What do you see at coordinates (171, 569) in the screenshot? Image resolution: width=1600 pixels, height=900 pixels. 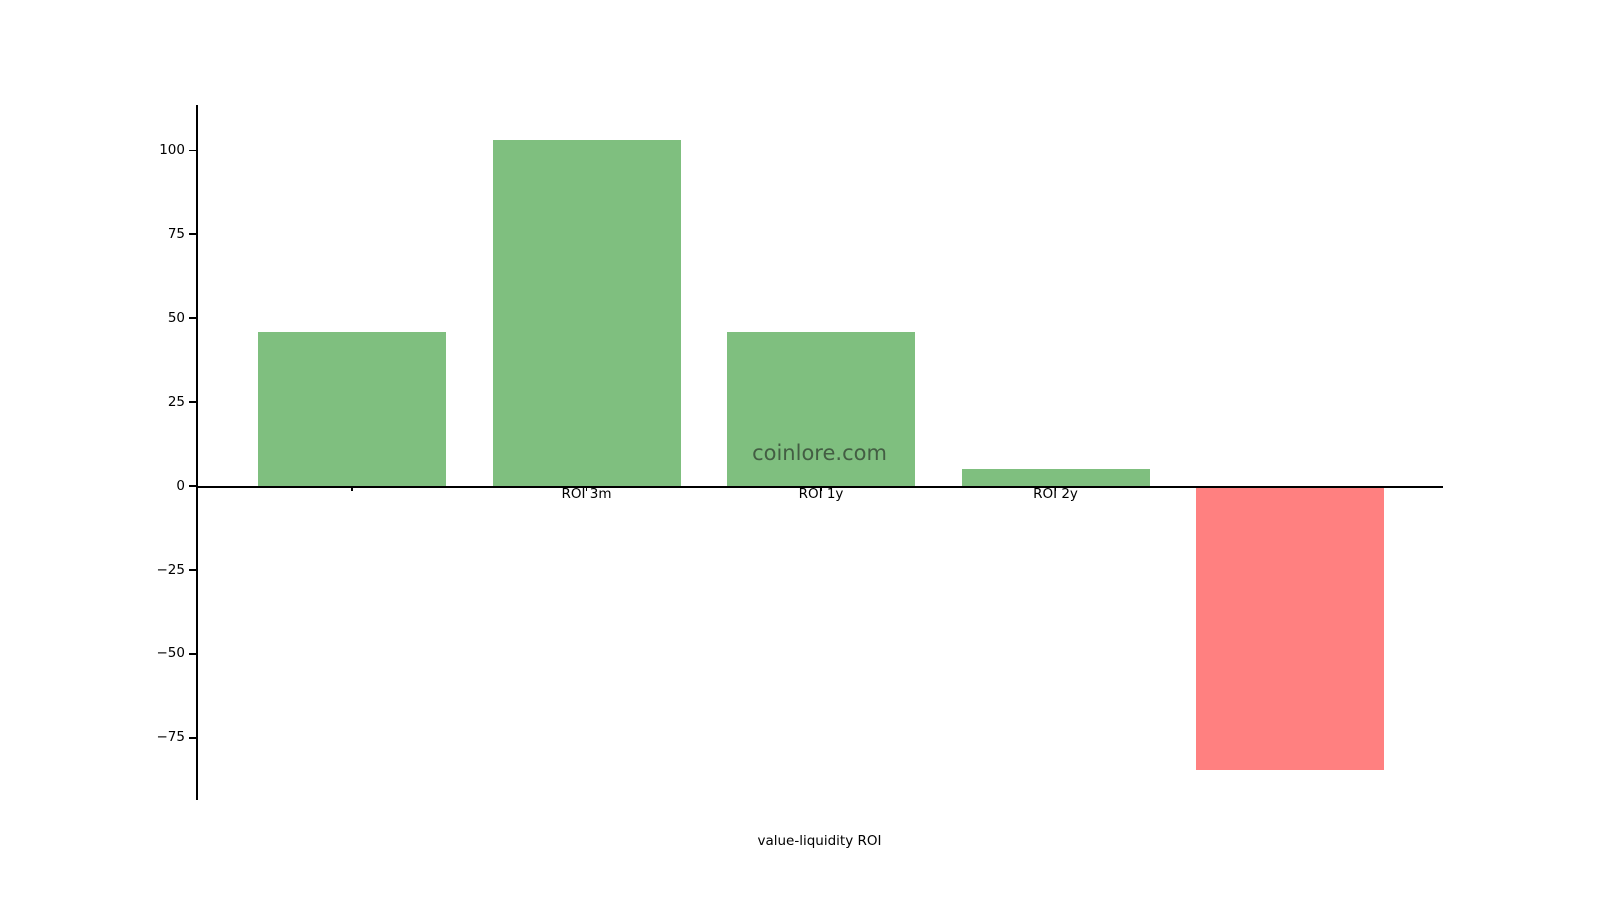 I see `y-tick-label: −25` at bounding box center [171, 569].